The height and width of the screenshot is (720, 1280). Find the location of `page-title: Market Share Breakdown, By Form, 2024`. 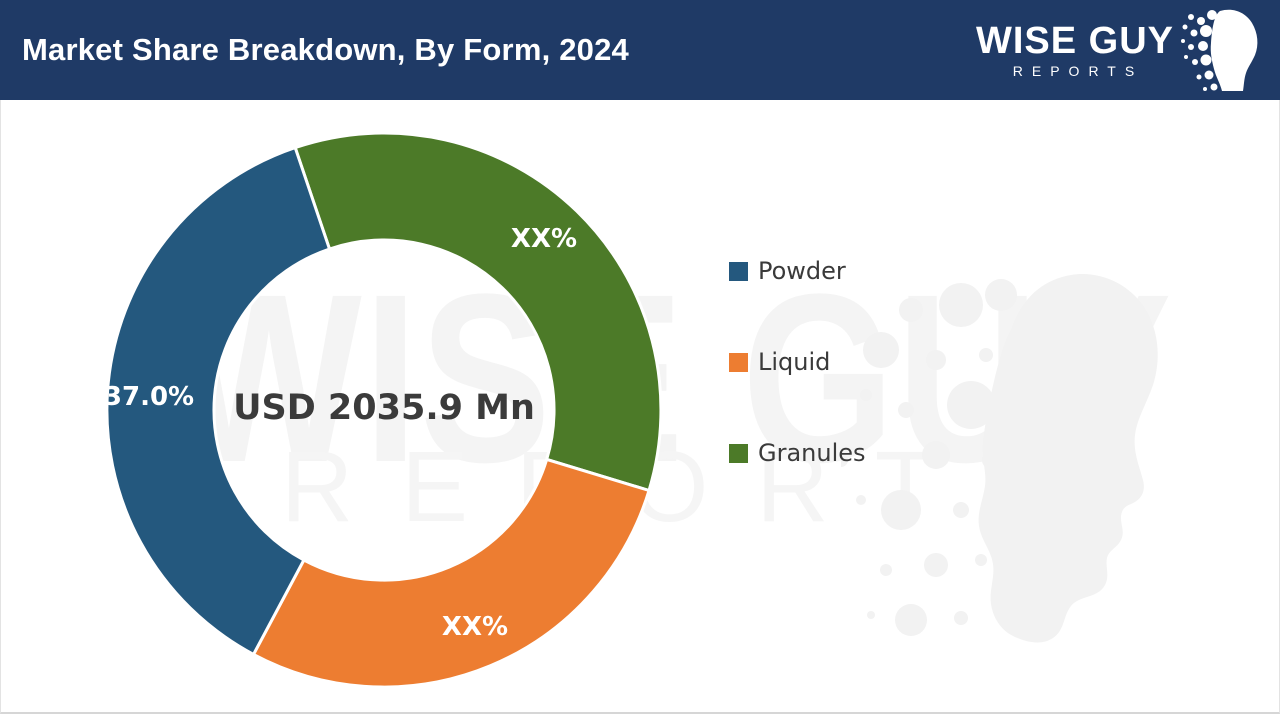

page-title: Market Share Breakdown, By Form, 2024 is located at coordinates (325, 49).